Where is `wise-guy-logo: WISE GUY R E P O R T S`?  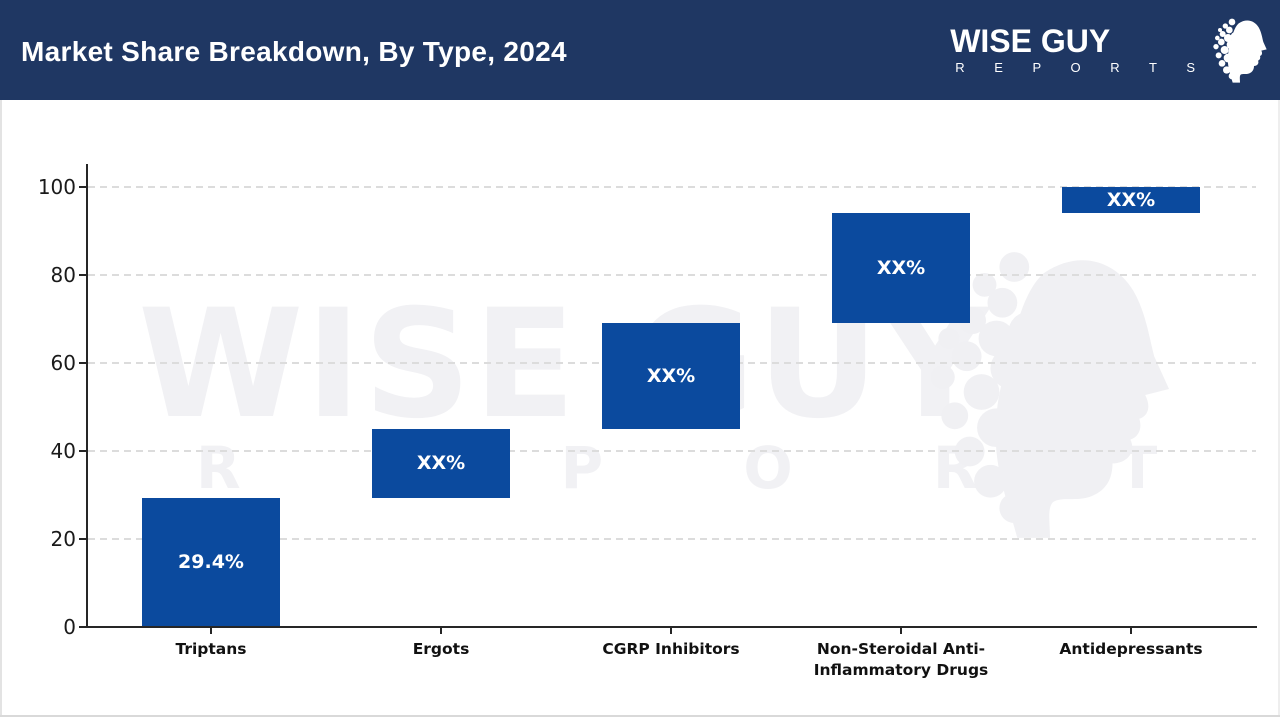 wise-guy-logo: WISE GUY R E P O R T S is located at coordinates (1109, 50).